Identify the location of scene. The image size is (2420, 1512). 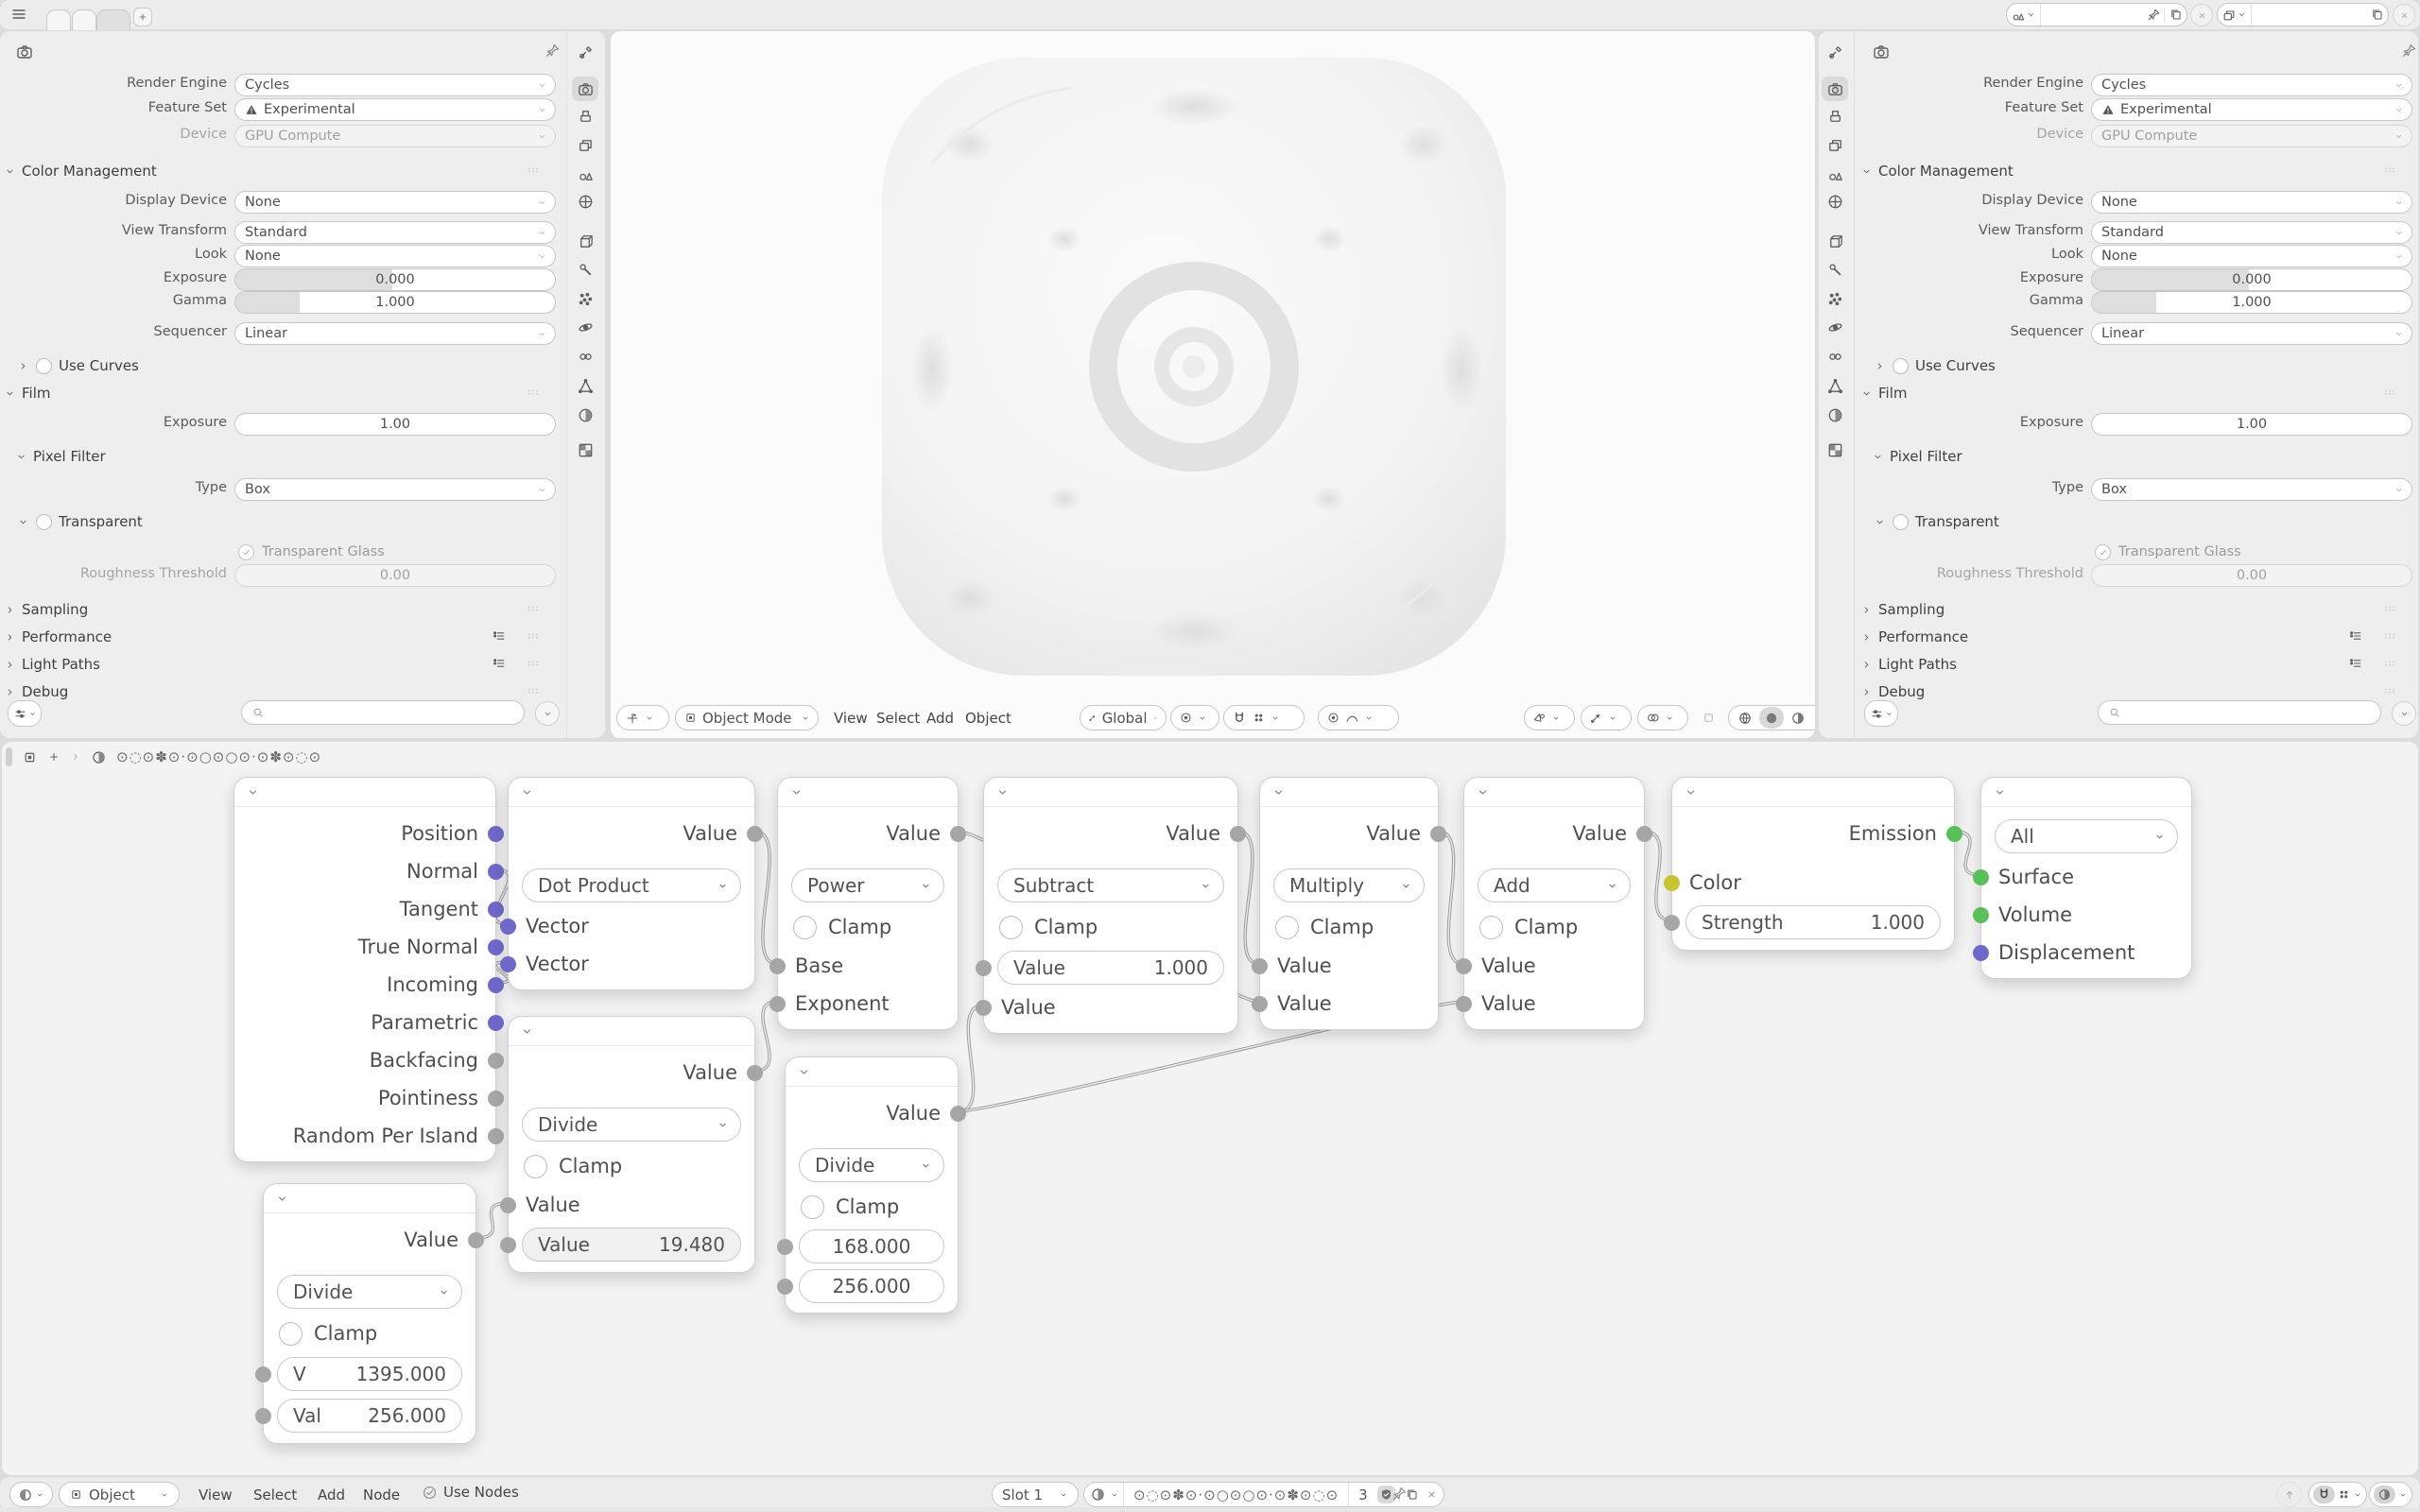
(2019, 15).